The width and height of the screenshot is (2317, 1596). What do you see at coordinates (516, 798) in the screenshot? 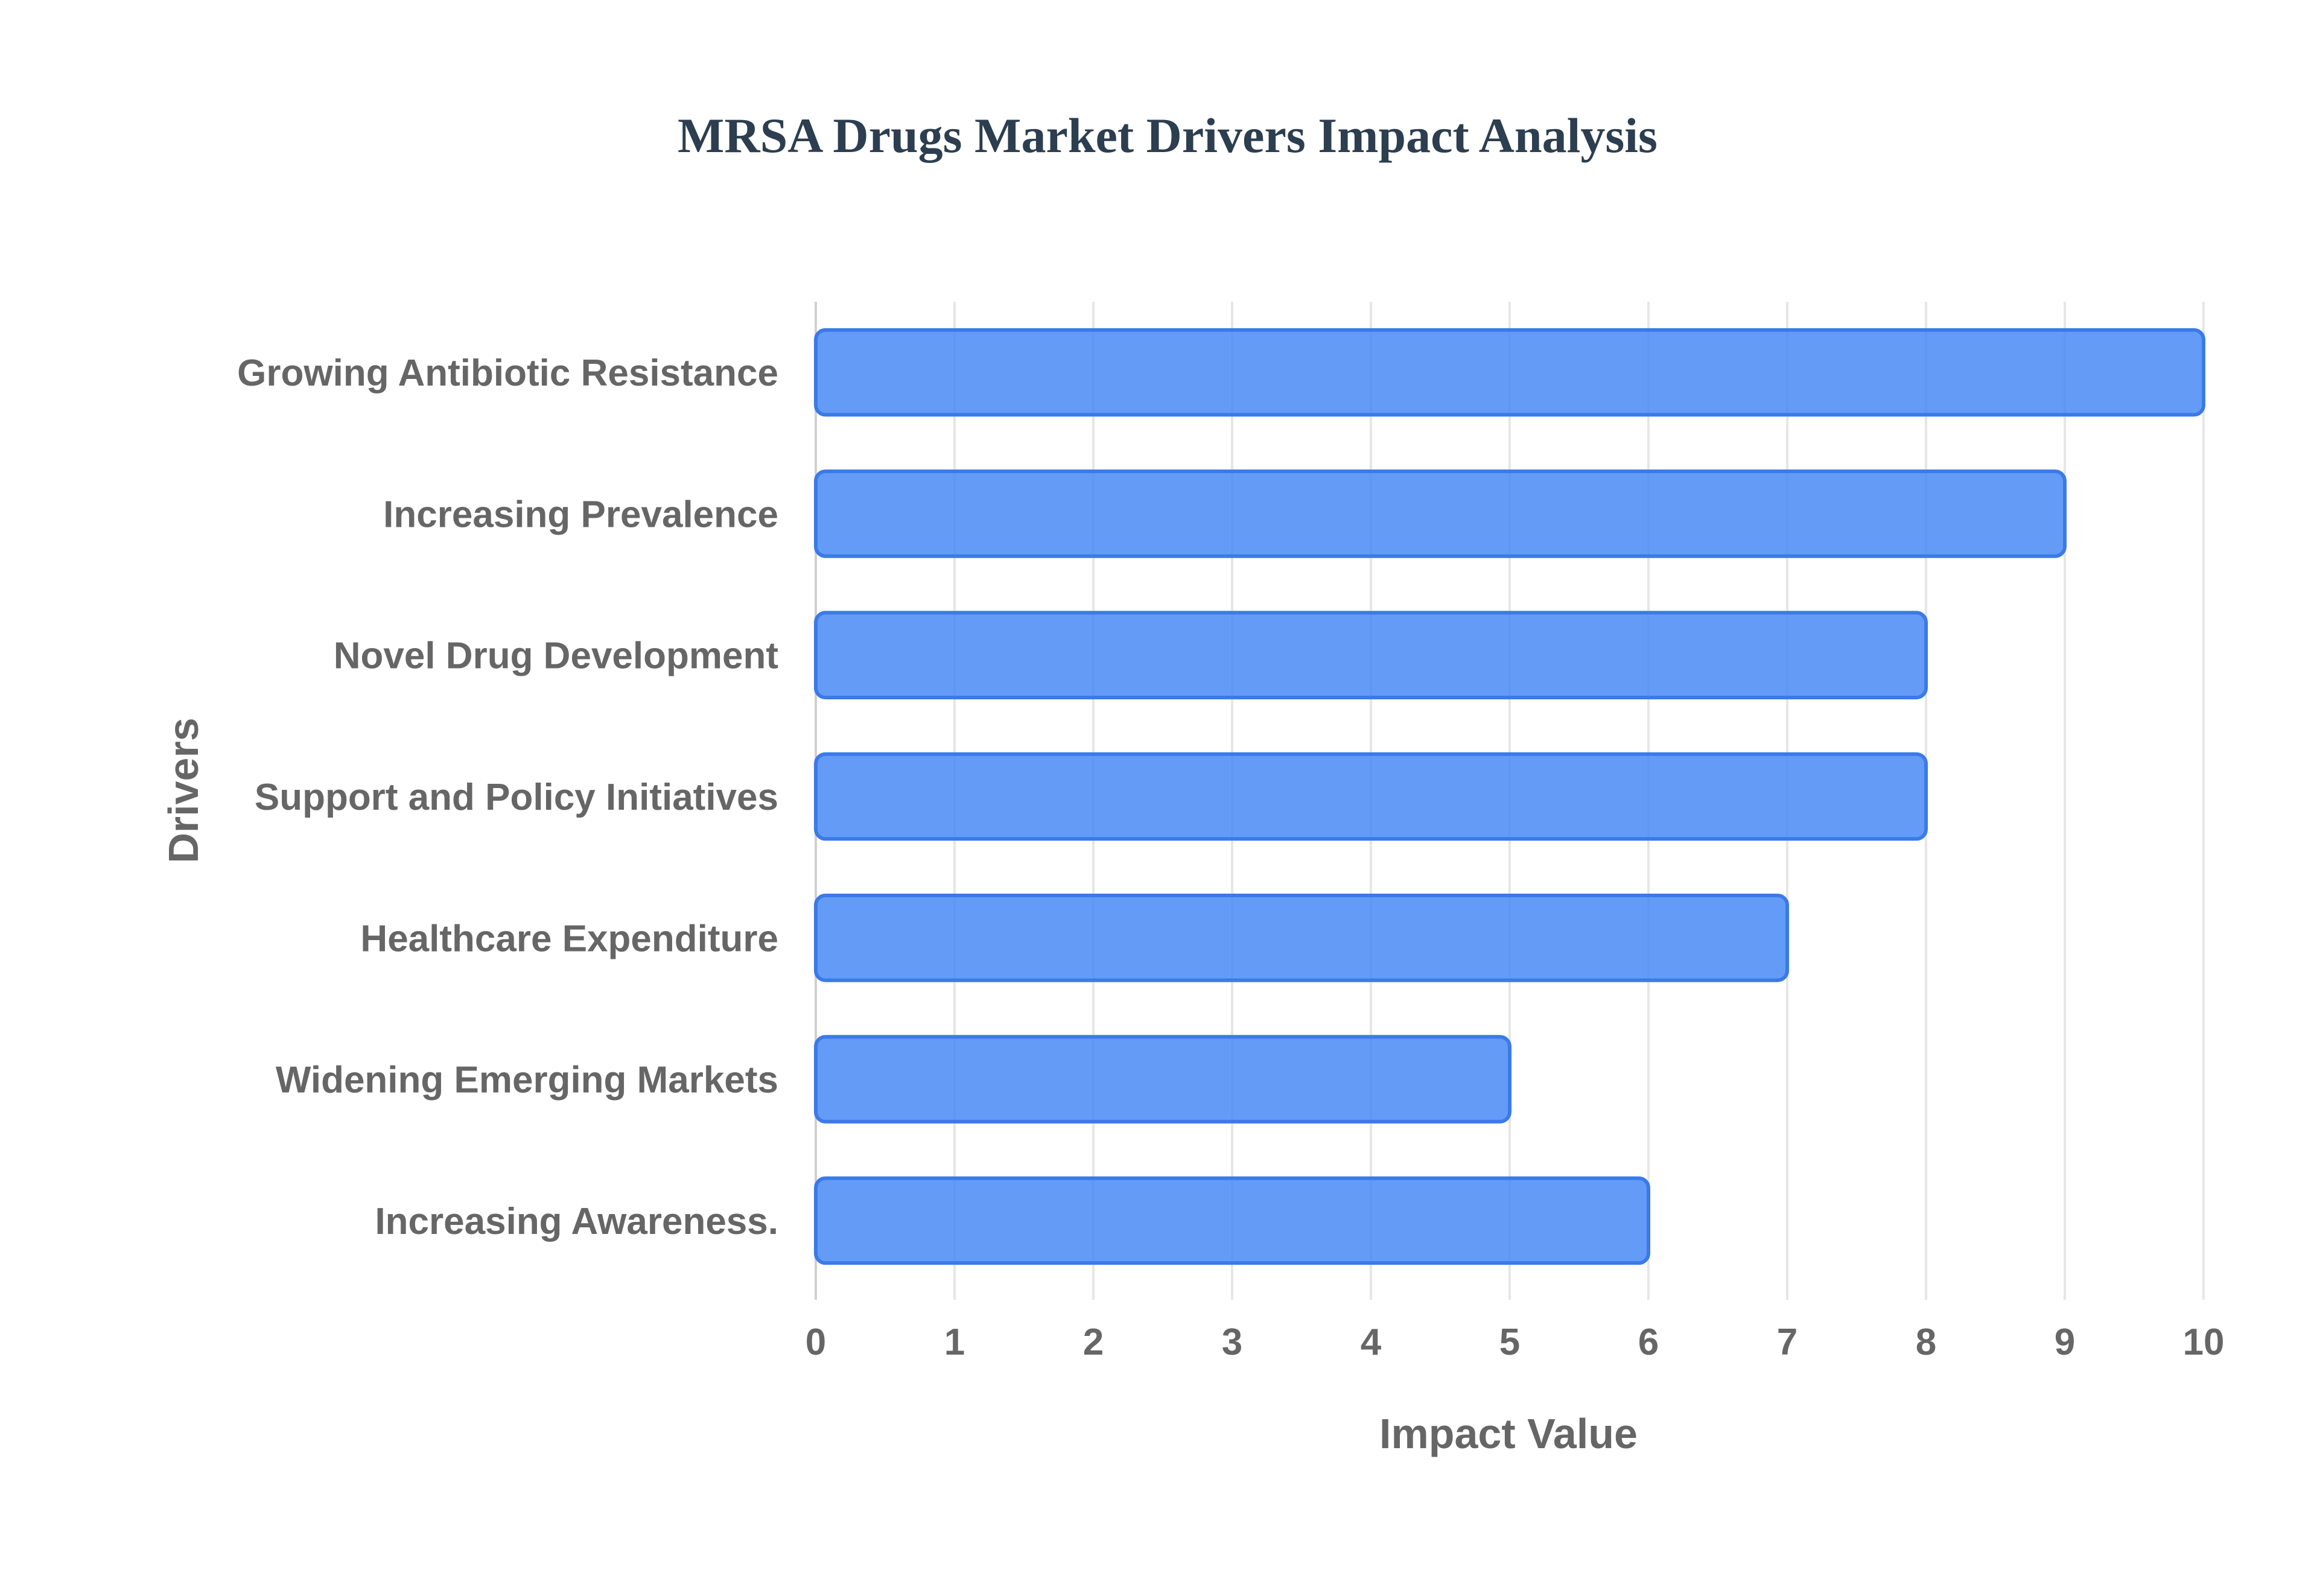
I see `category-label: Support and Policy Initiatives` at bounding box center [516, 798].